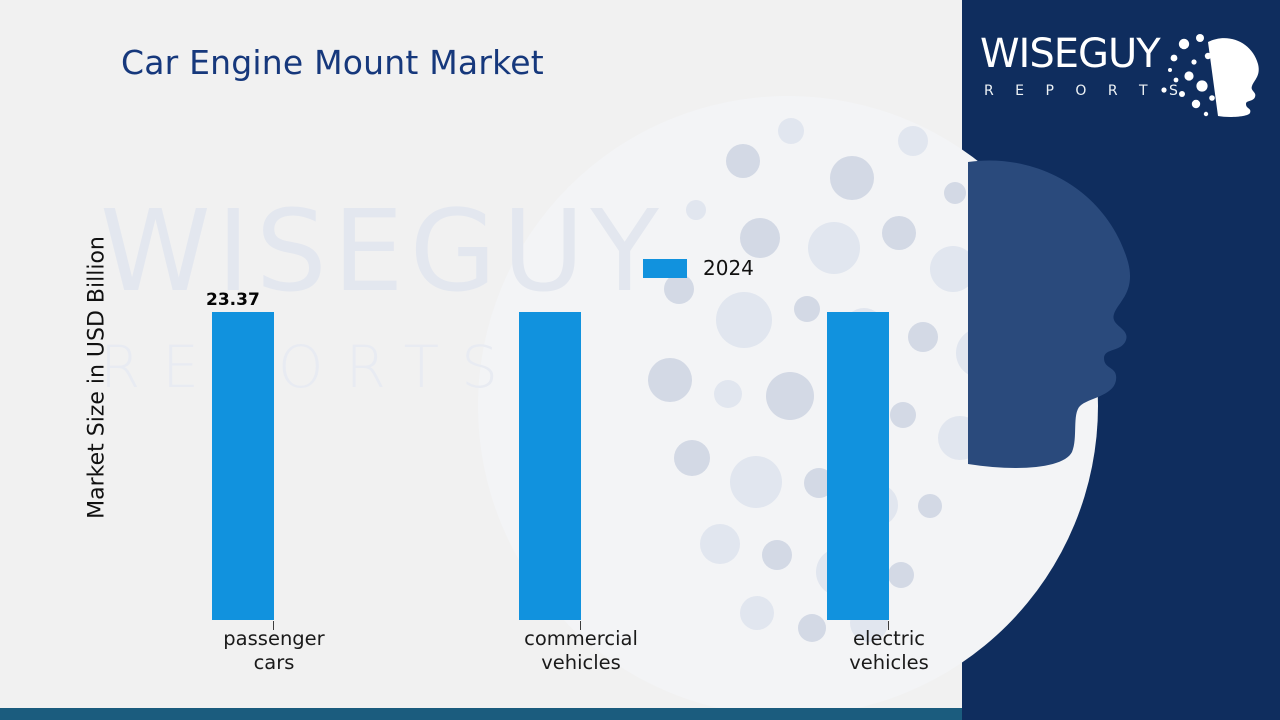  What do you see at coordinates (97, 377) in the screenshot?
I see `y-axis-label: Market Size in USD Billion` at bounding box center [97, 377].